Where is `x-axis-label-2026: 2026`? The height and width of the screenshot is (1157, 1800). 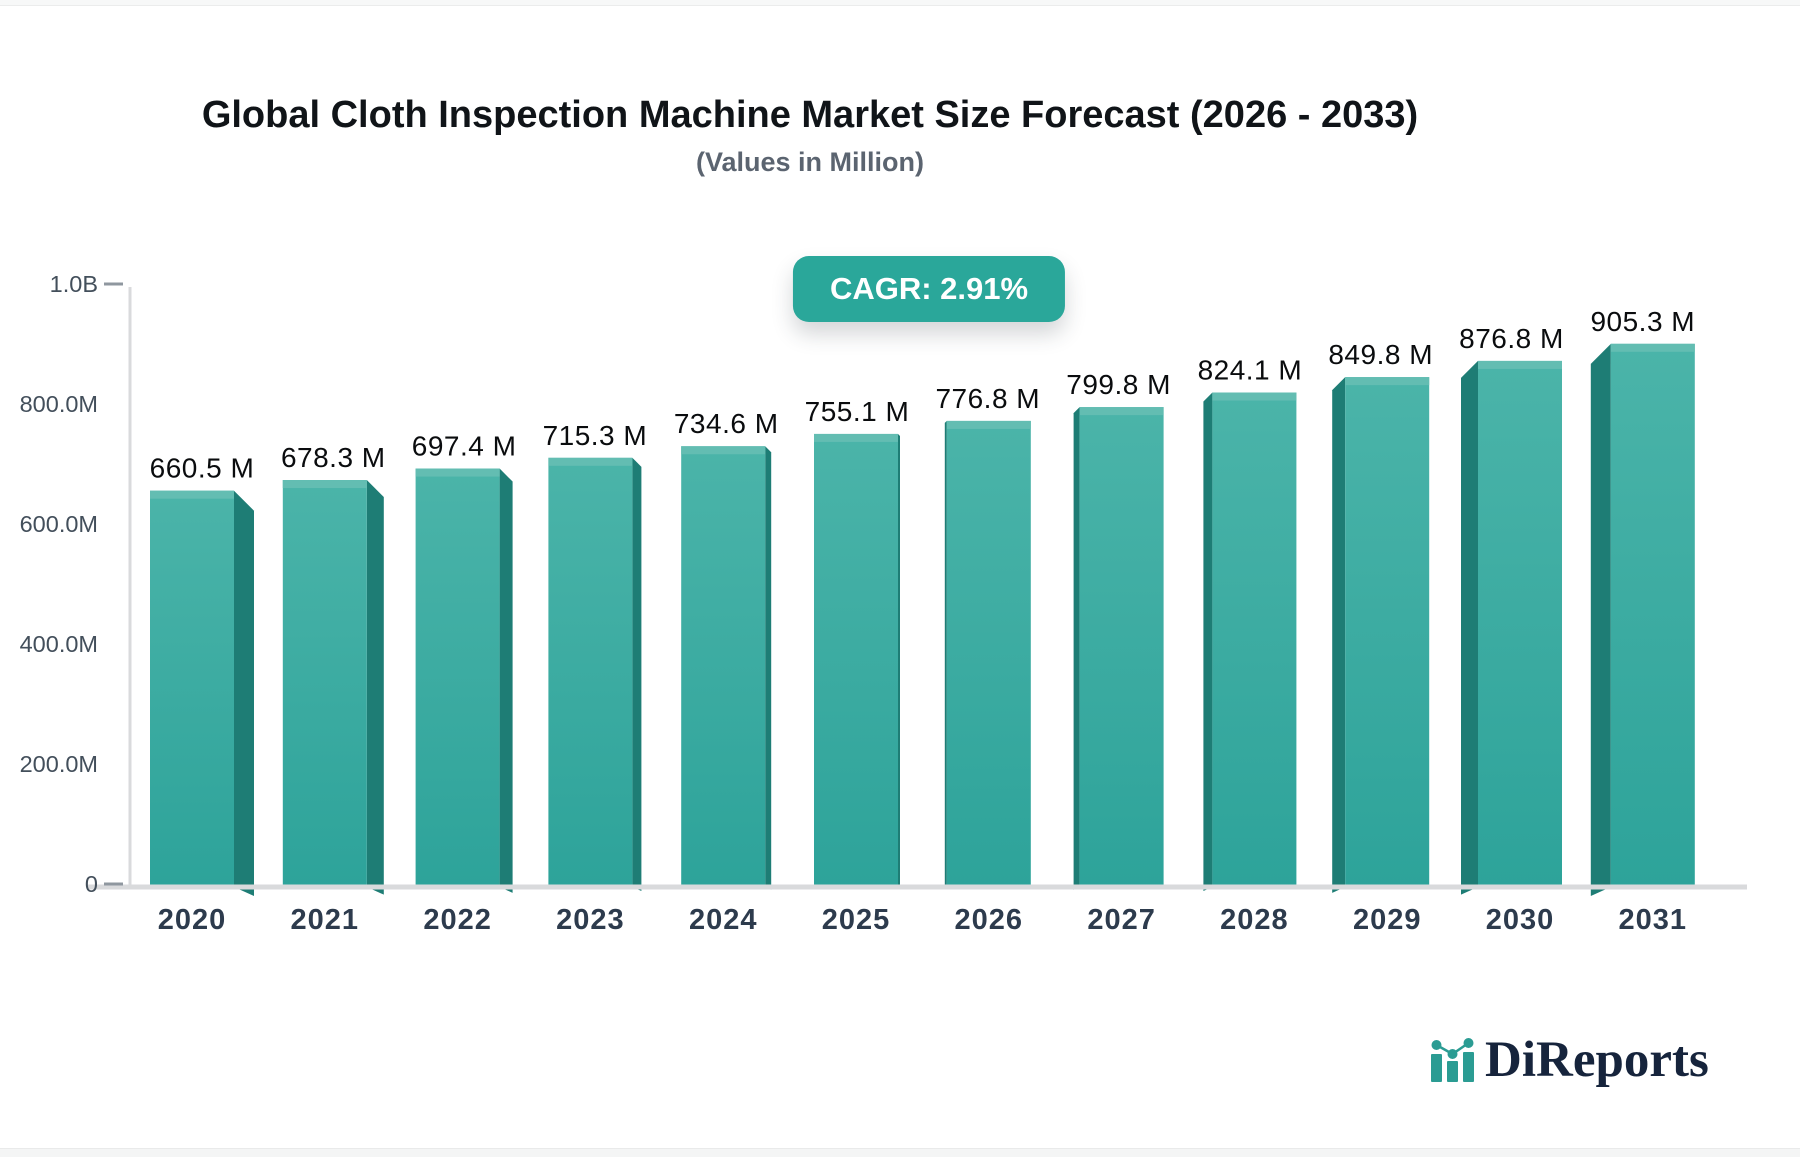
x-axis-label-2026: 2026 is located at coordinates (989, 920).